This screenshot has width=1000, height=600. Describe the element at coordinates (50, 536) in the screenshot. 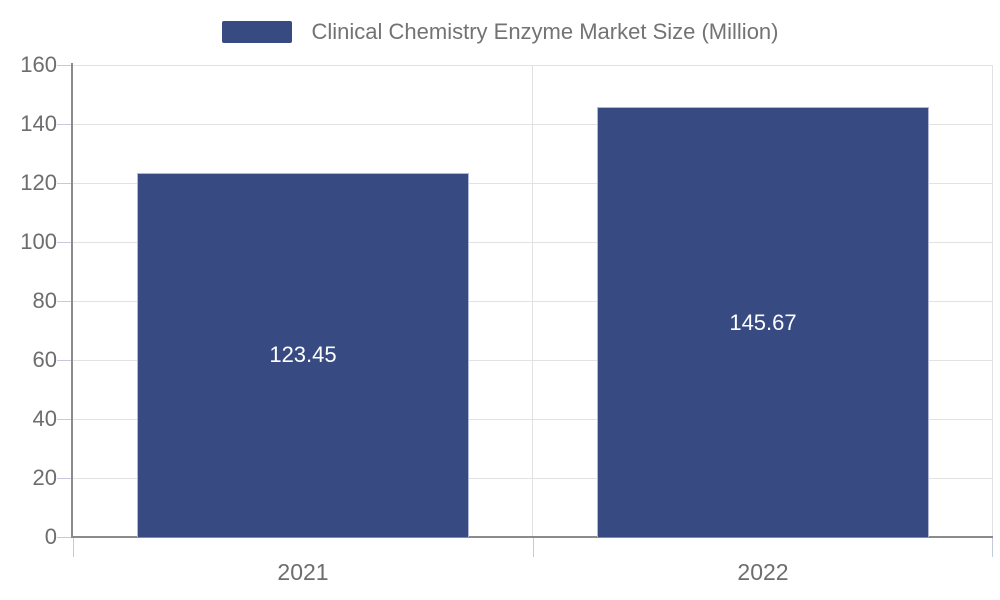

I see `y-axis-tick-label: 0` at that location.